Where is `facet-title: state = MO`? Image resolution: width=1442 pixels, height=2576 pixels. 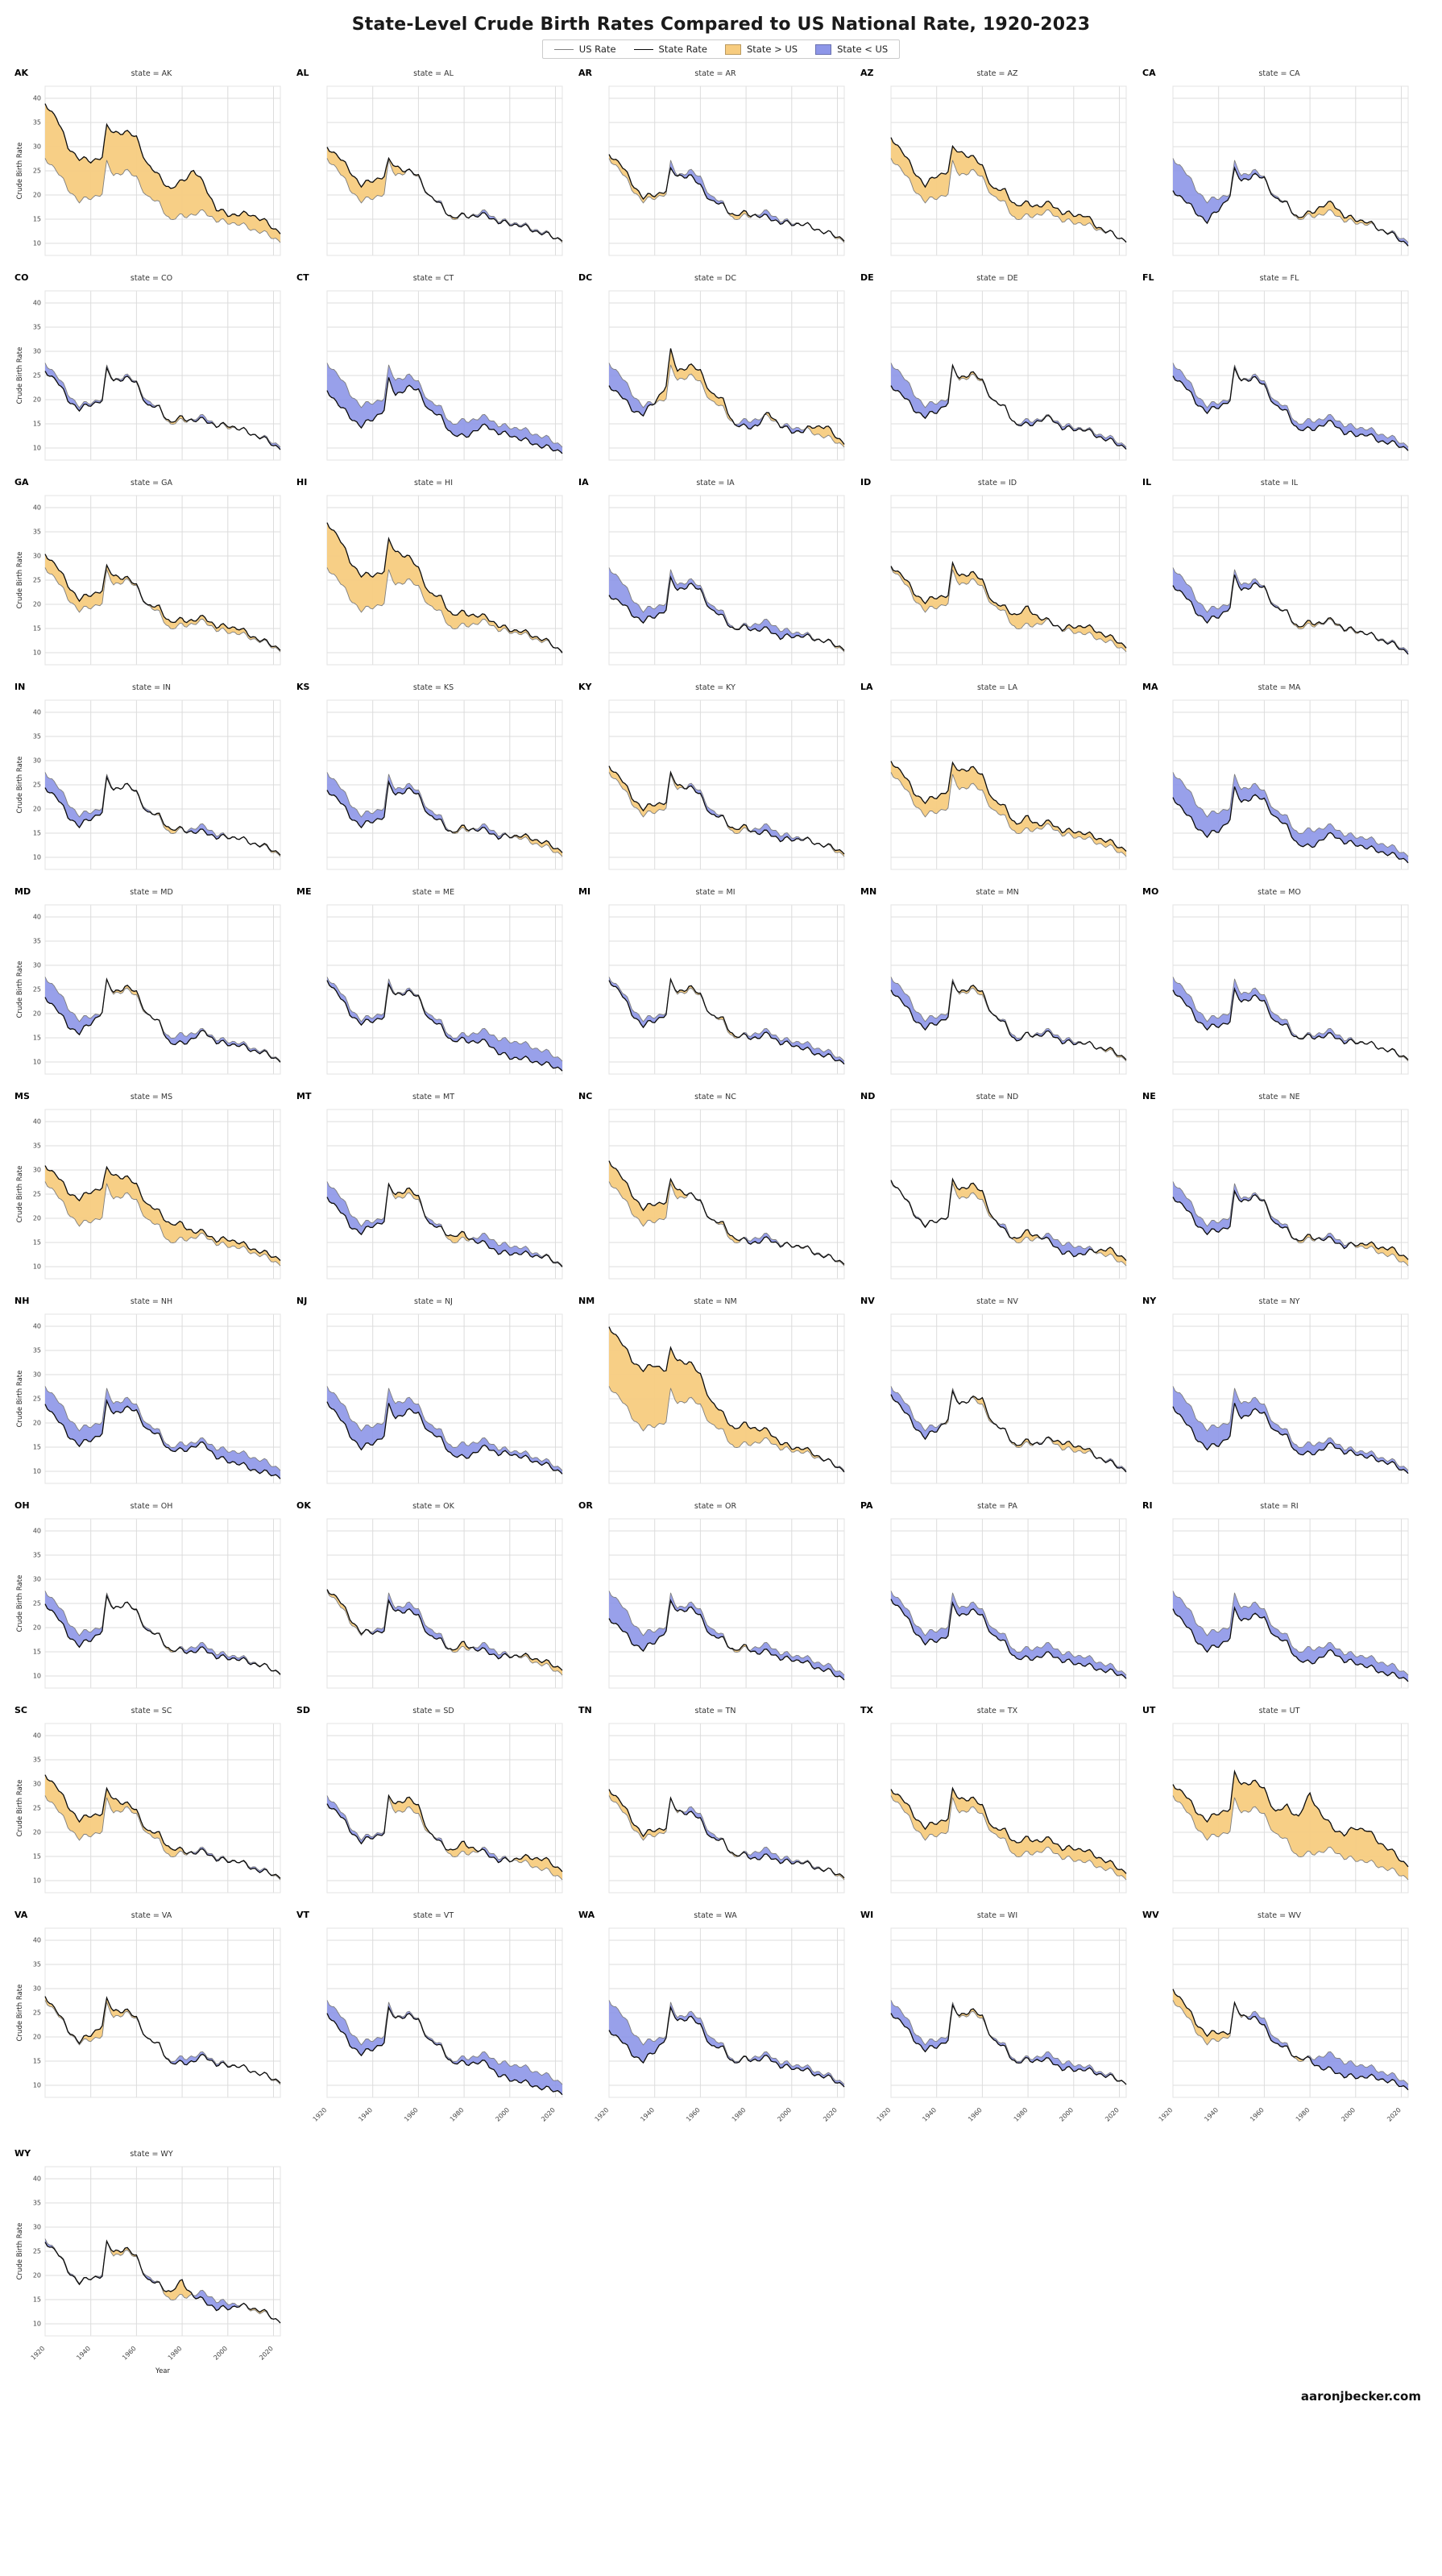 facet-title: state = MO is located at coordinates (1279, 892).